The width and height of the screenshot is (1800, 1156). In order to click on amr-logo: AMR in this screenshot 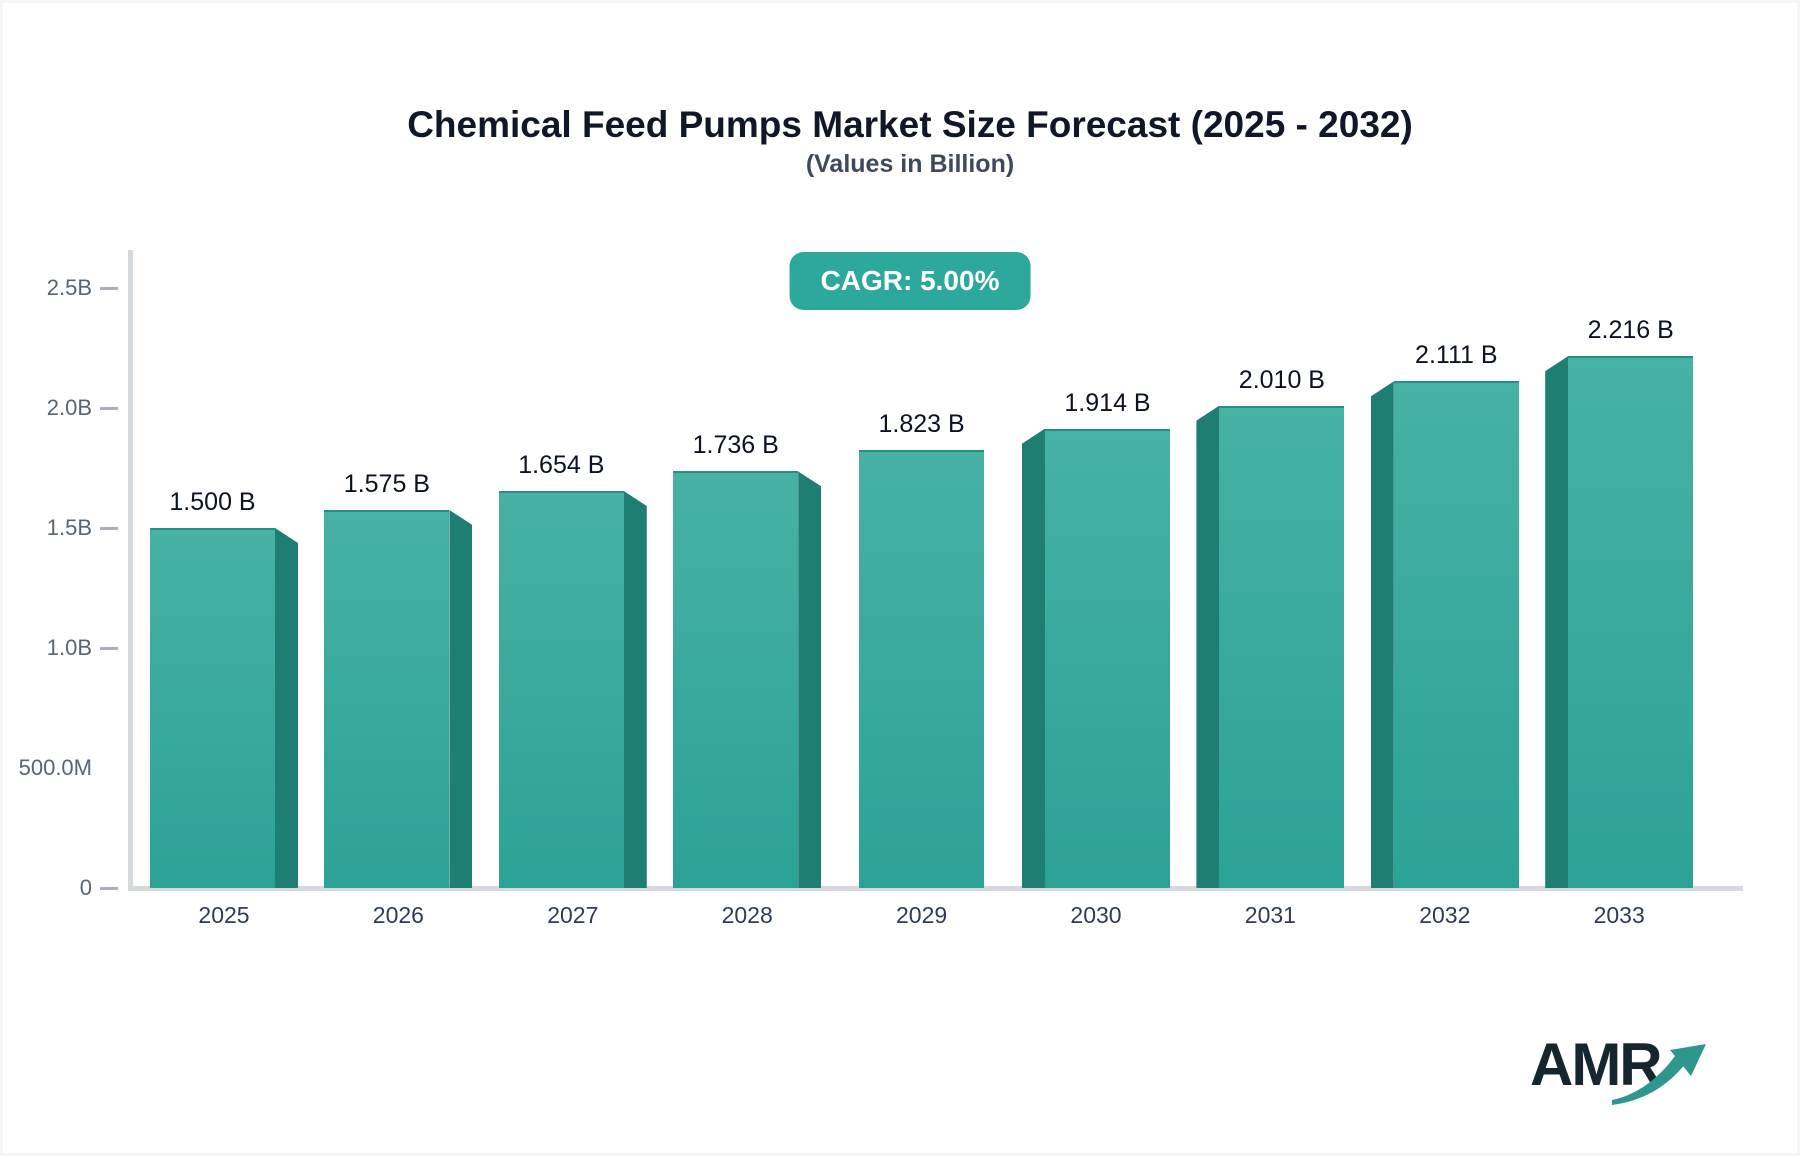, I will do `click(1630, 1077)`.